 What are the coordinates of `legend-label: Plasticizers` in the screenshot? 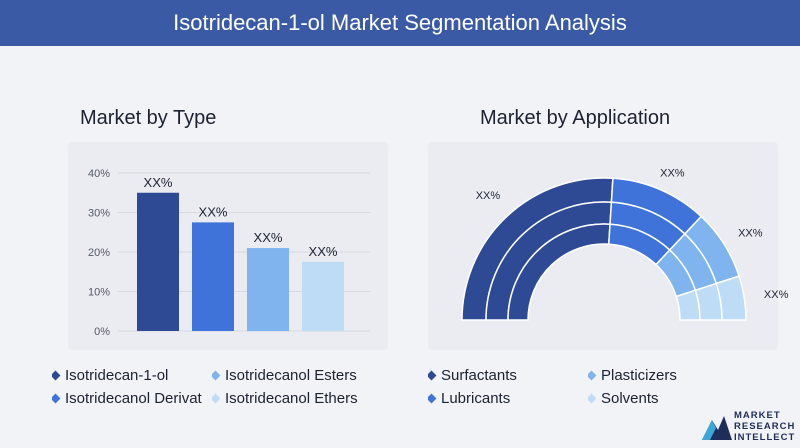 It's located at (639, 375).